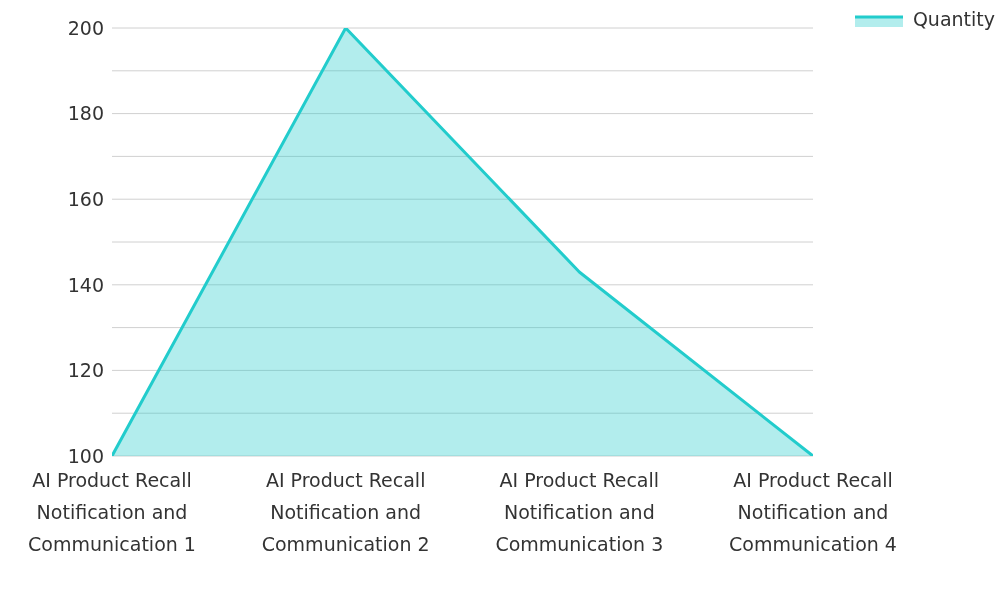 Image resolution: width=1003 pixels, height=591 pixels. Describe the element at coordinates (579, 512) in the screenshot. I see `x-tick-label: AI Product Recall Notification and Communication 3` at that location.